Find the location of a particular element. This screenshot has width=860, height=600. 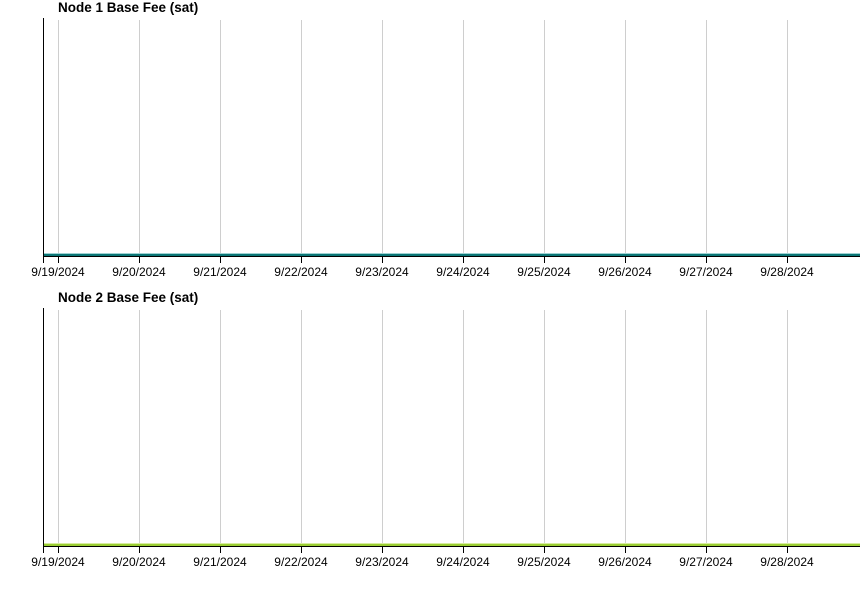

data-line-node2-base-fee is located at coordinates (452, 544).